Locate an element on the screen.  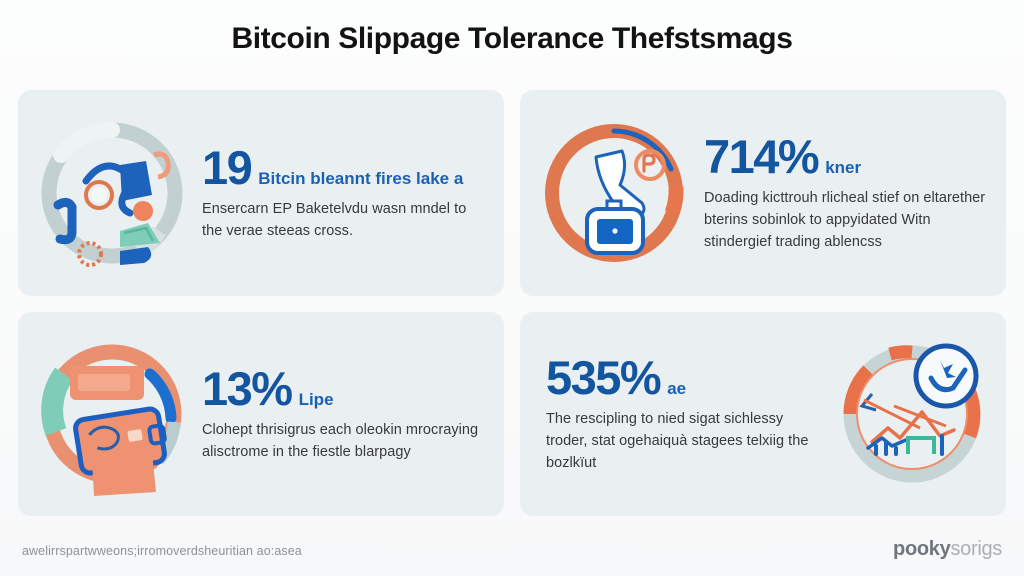
wallet-card-ring-icon is located at coordinates (112, 414).